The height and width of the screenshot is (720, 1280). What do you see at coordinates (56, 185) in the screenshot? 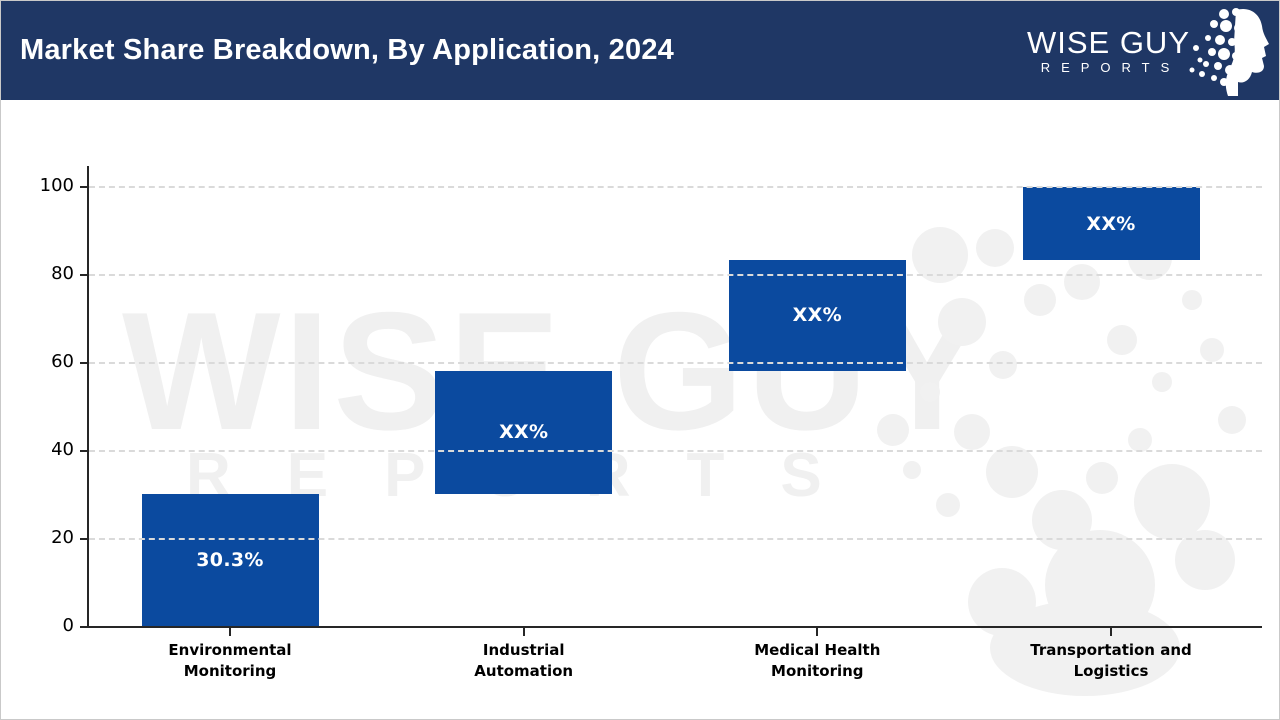
I see `y-tick-label: 100` at bounding box center [56, 185].